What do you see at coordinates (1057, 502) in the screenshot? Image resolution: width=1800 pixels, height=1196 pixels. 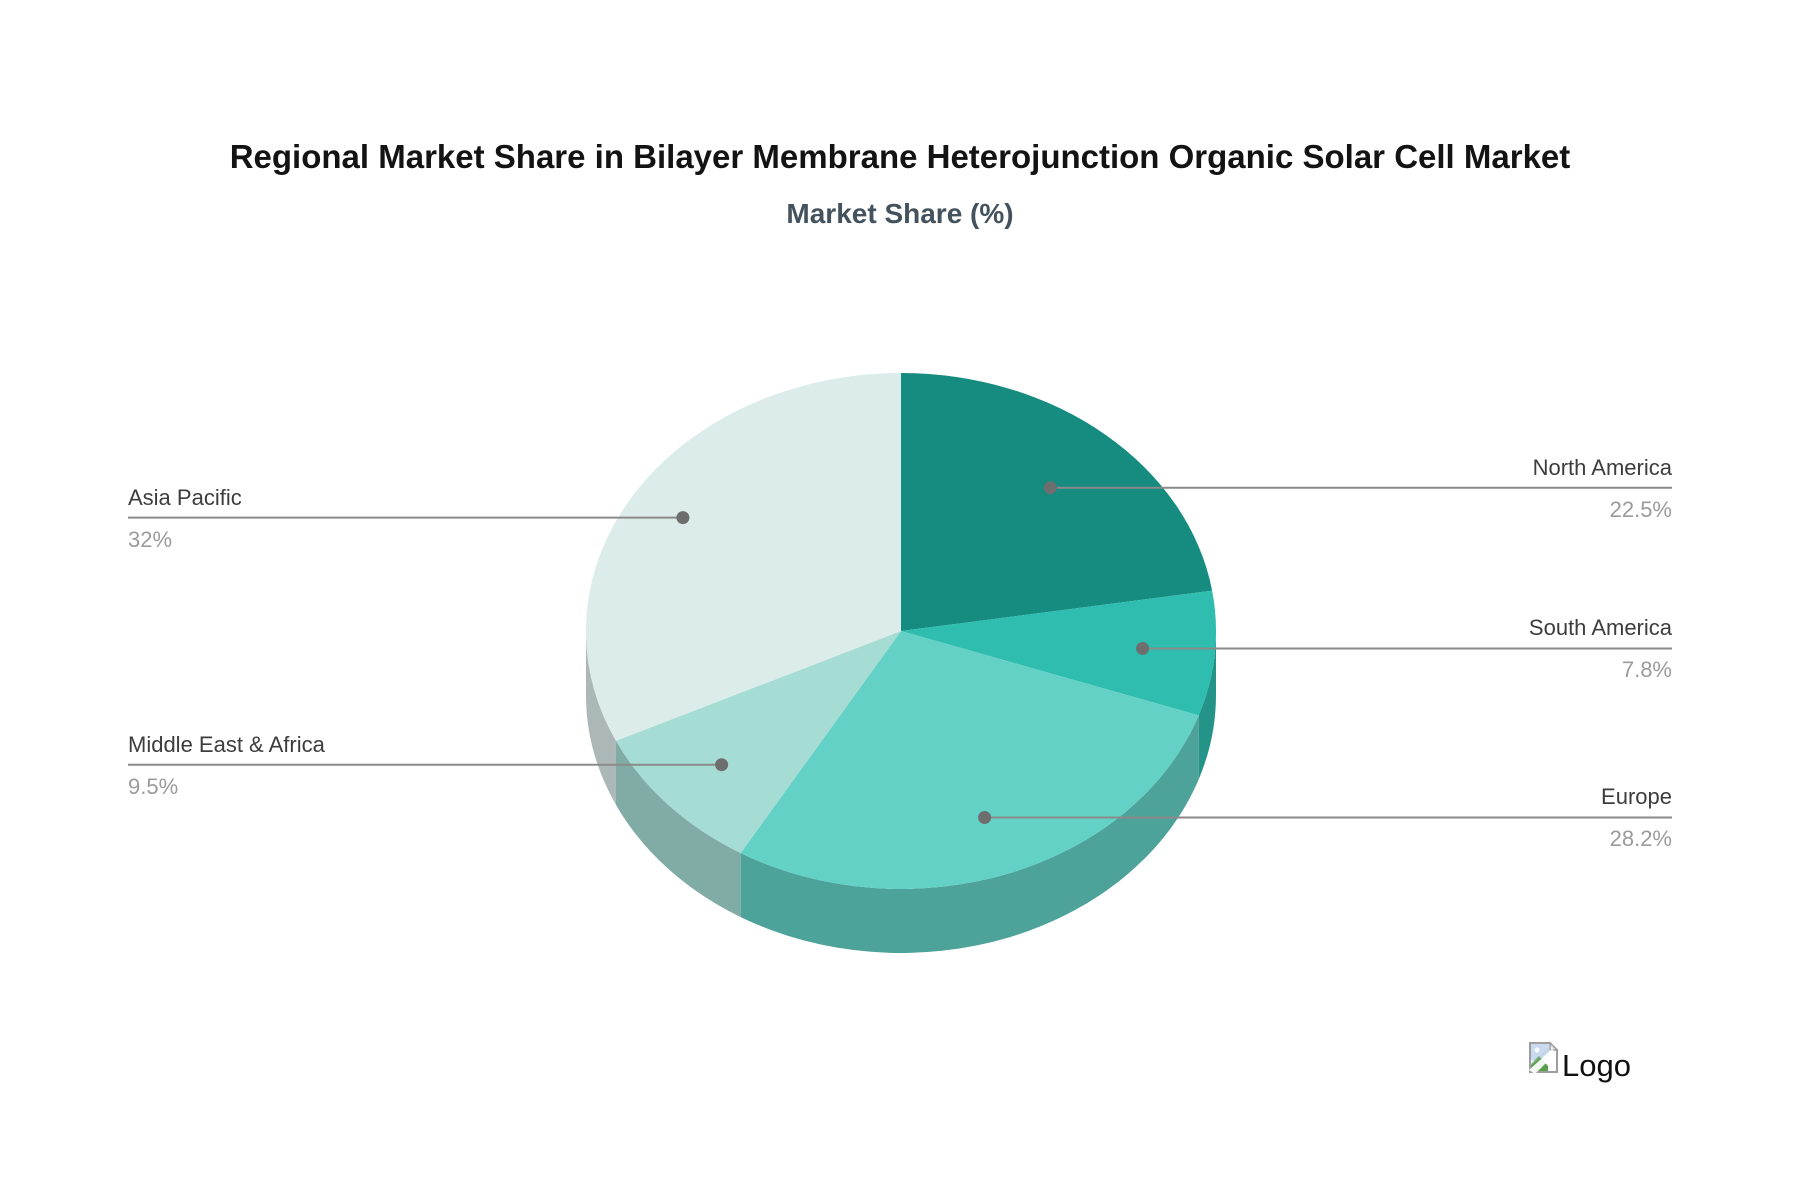 I see `pie-slice-north-america` at bounding box center [1057, 502].